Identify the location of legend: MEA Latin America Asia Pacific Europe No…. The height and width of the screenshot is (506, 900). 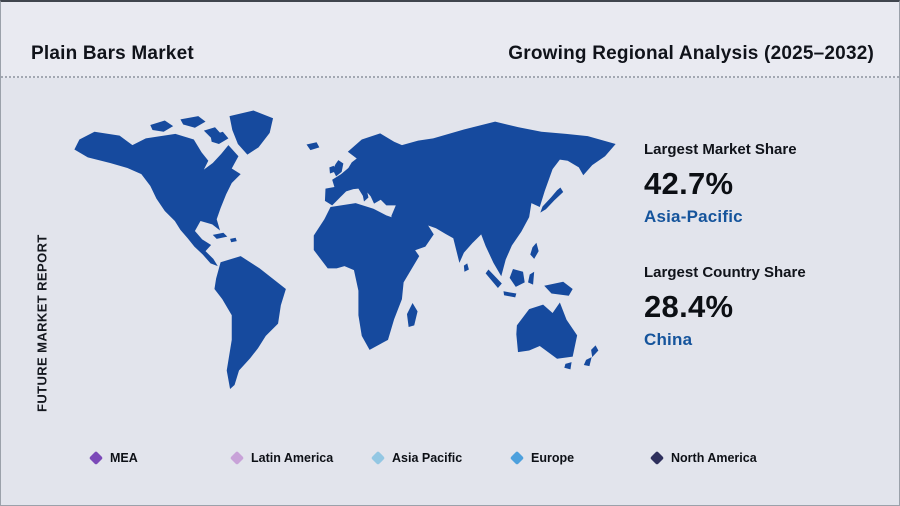
(450, 458).